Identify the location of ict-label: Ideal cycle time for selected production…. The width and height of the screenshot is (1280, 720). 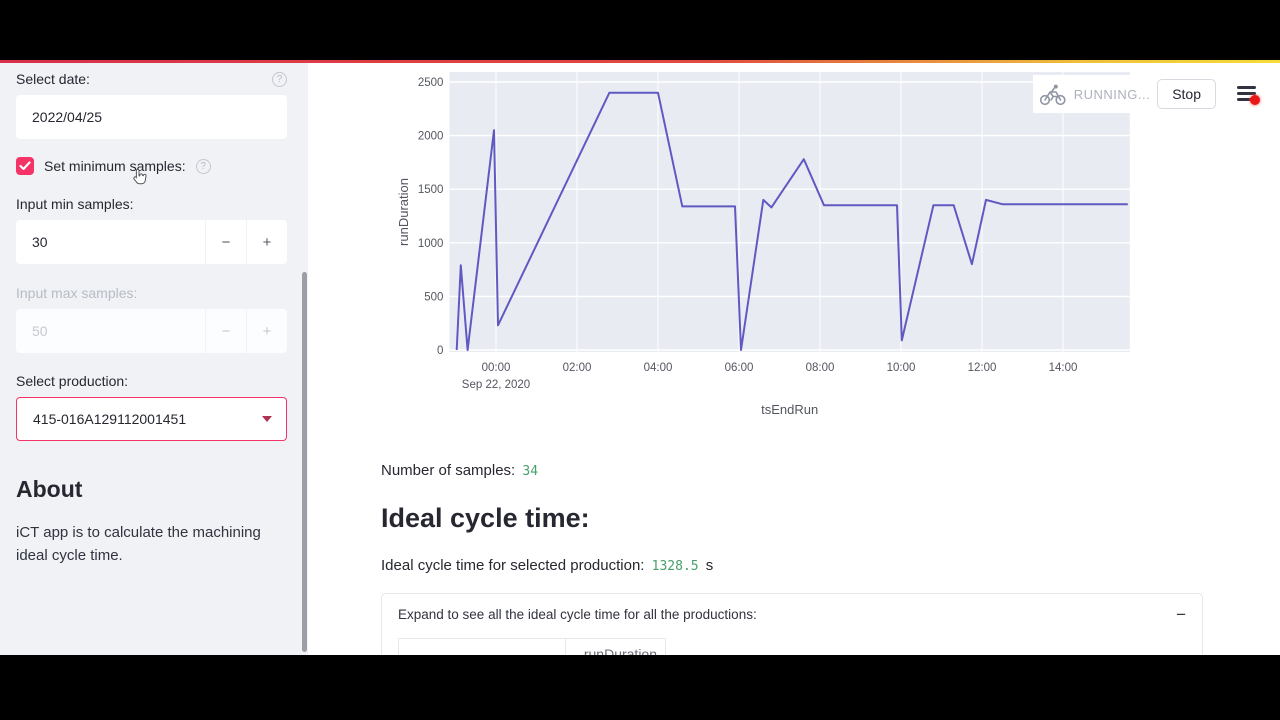
(513, 565).